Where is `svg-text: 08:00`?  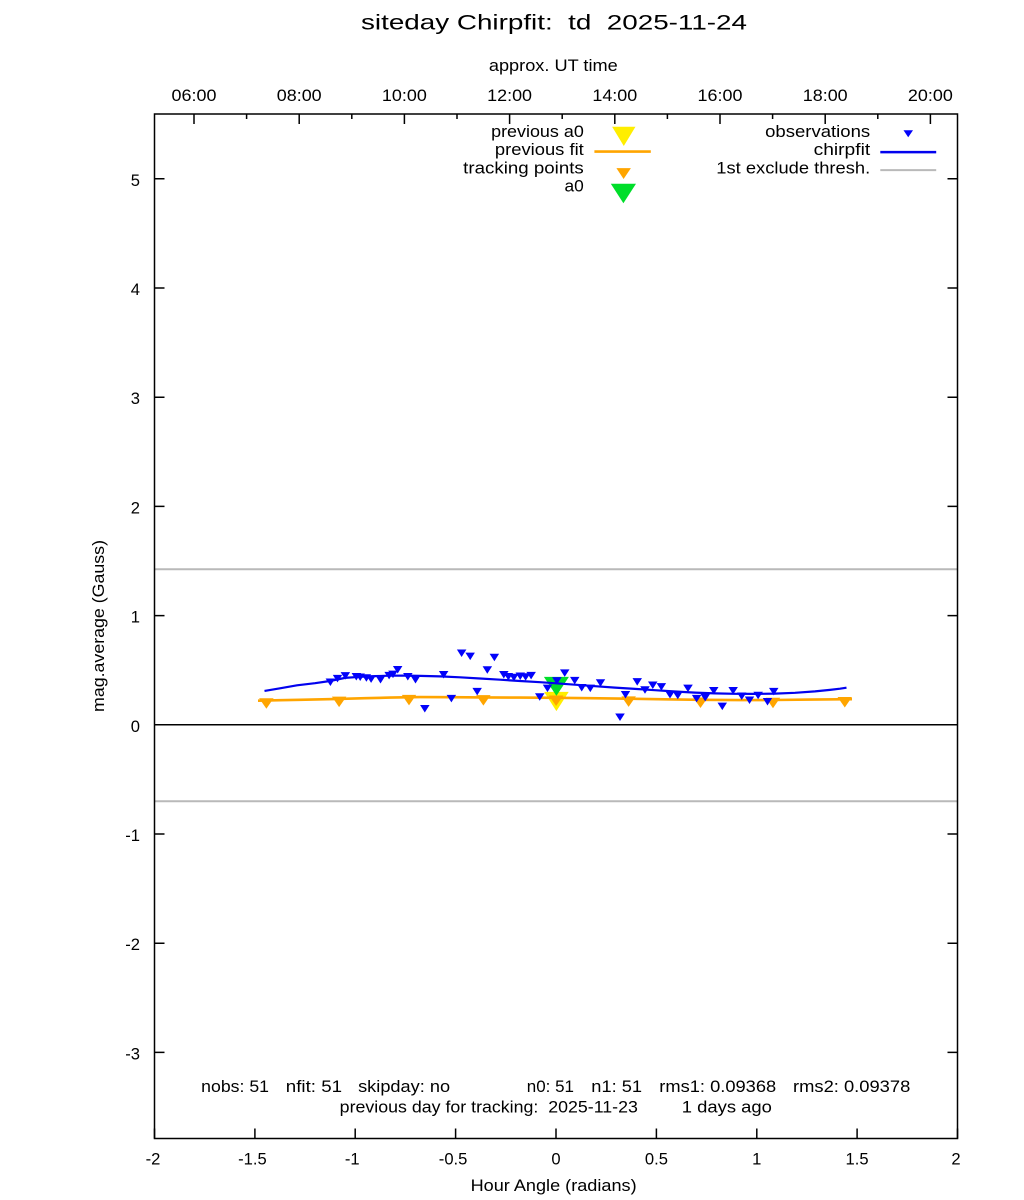 svg-text: 08:00 is located at coordinates (299, 95).